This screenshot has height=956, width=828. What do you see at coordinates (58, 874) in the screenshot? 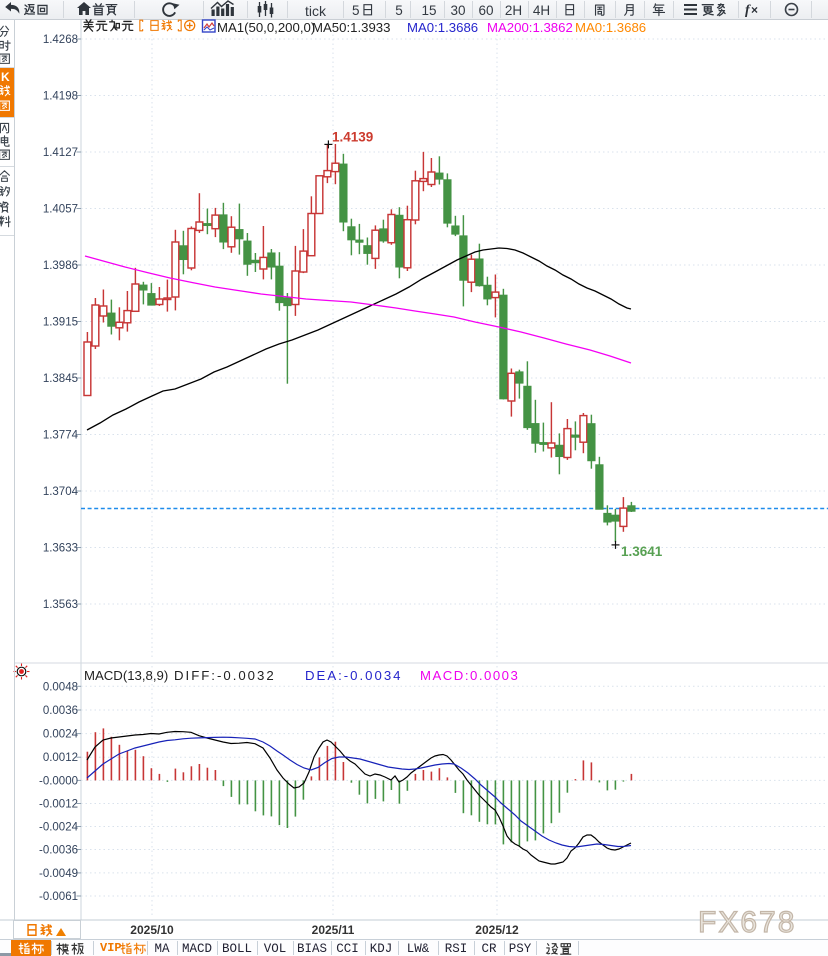
I see `svg-text: -0.0049` at bounding box center [58, 874].